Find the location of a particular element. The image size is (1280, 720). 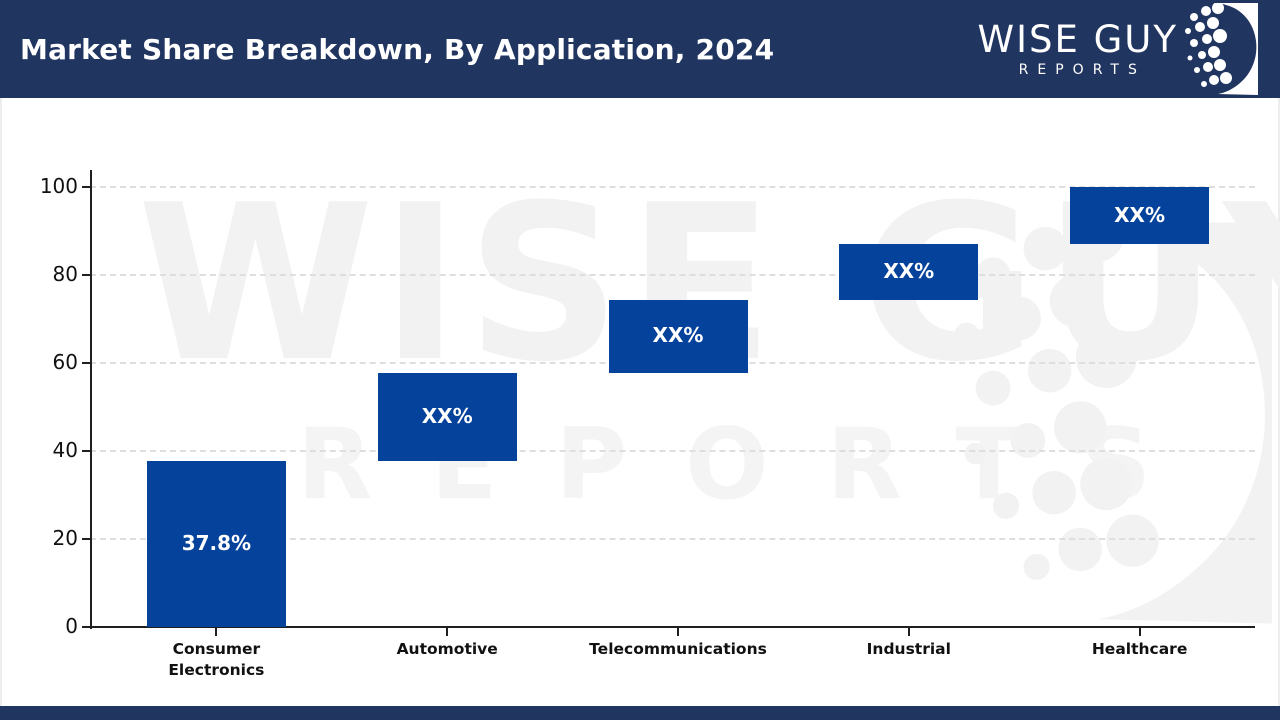

logo-wordmark: WISE GUY REPORTS is located at coordinates (1078, 49).